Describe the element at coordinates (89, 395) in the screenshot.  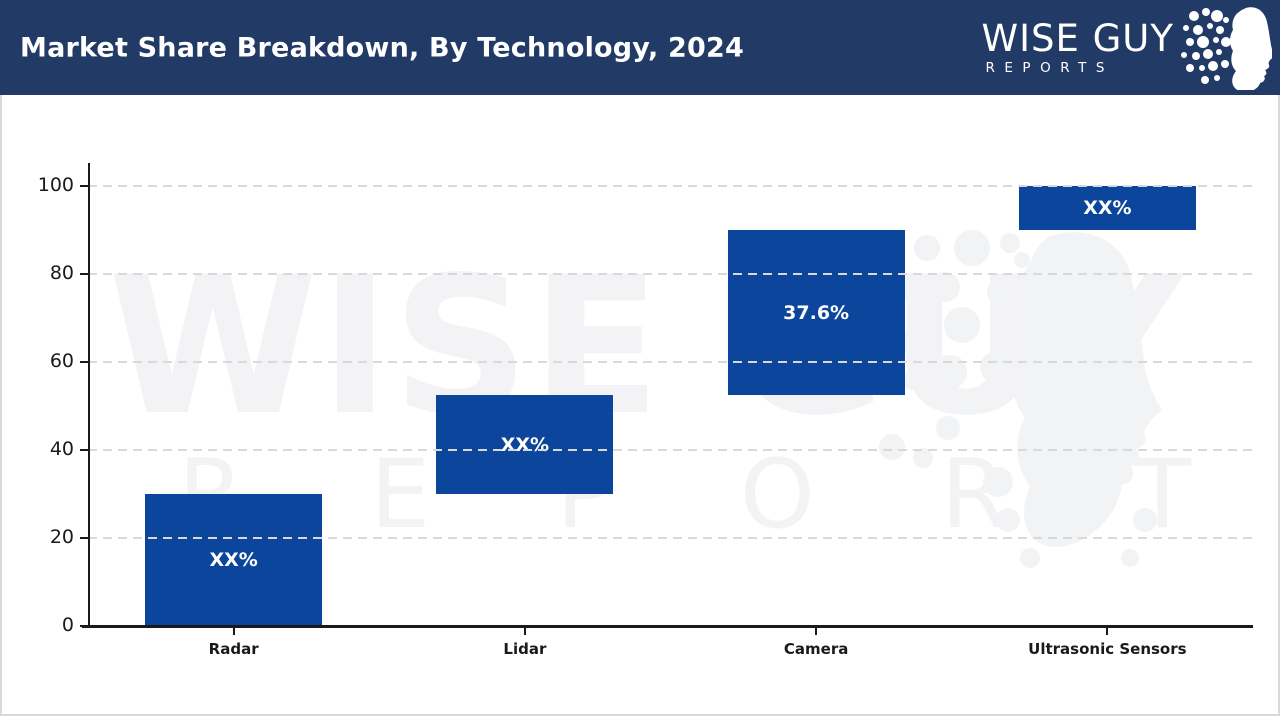
I see `y-axis-line` at that location.